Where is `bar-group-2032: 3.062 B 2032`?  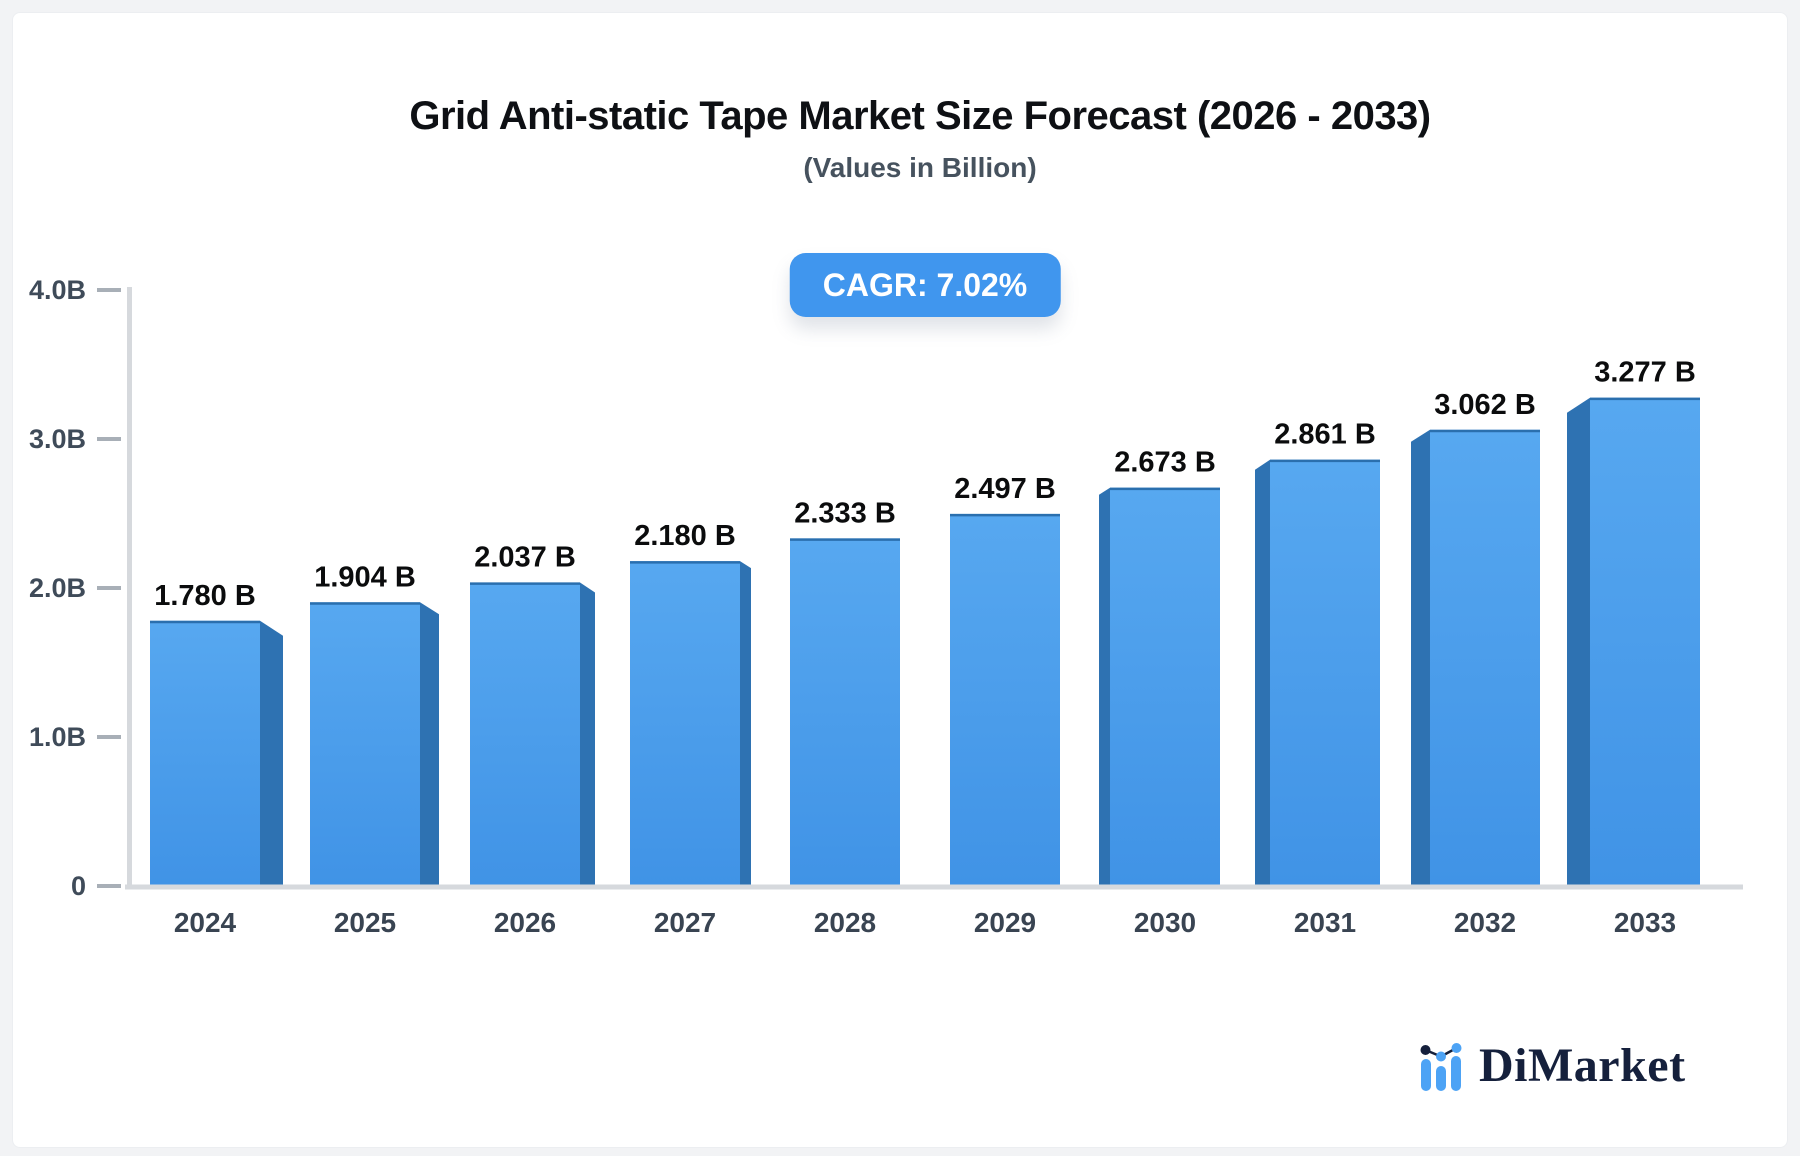 bar-group-2032: 3.062 B 2032 is located at coordinates (1475, 663).